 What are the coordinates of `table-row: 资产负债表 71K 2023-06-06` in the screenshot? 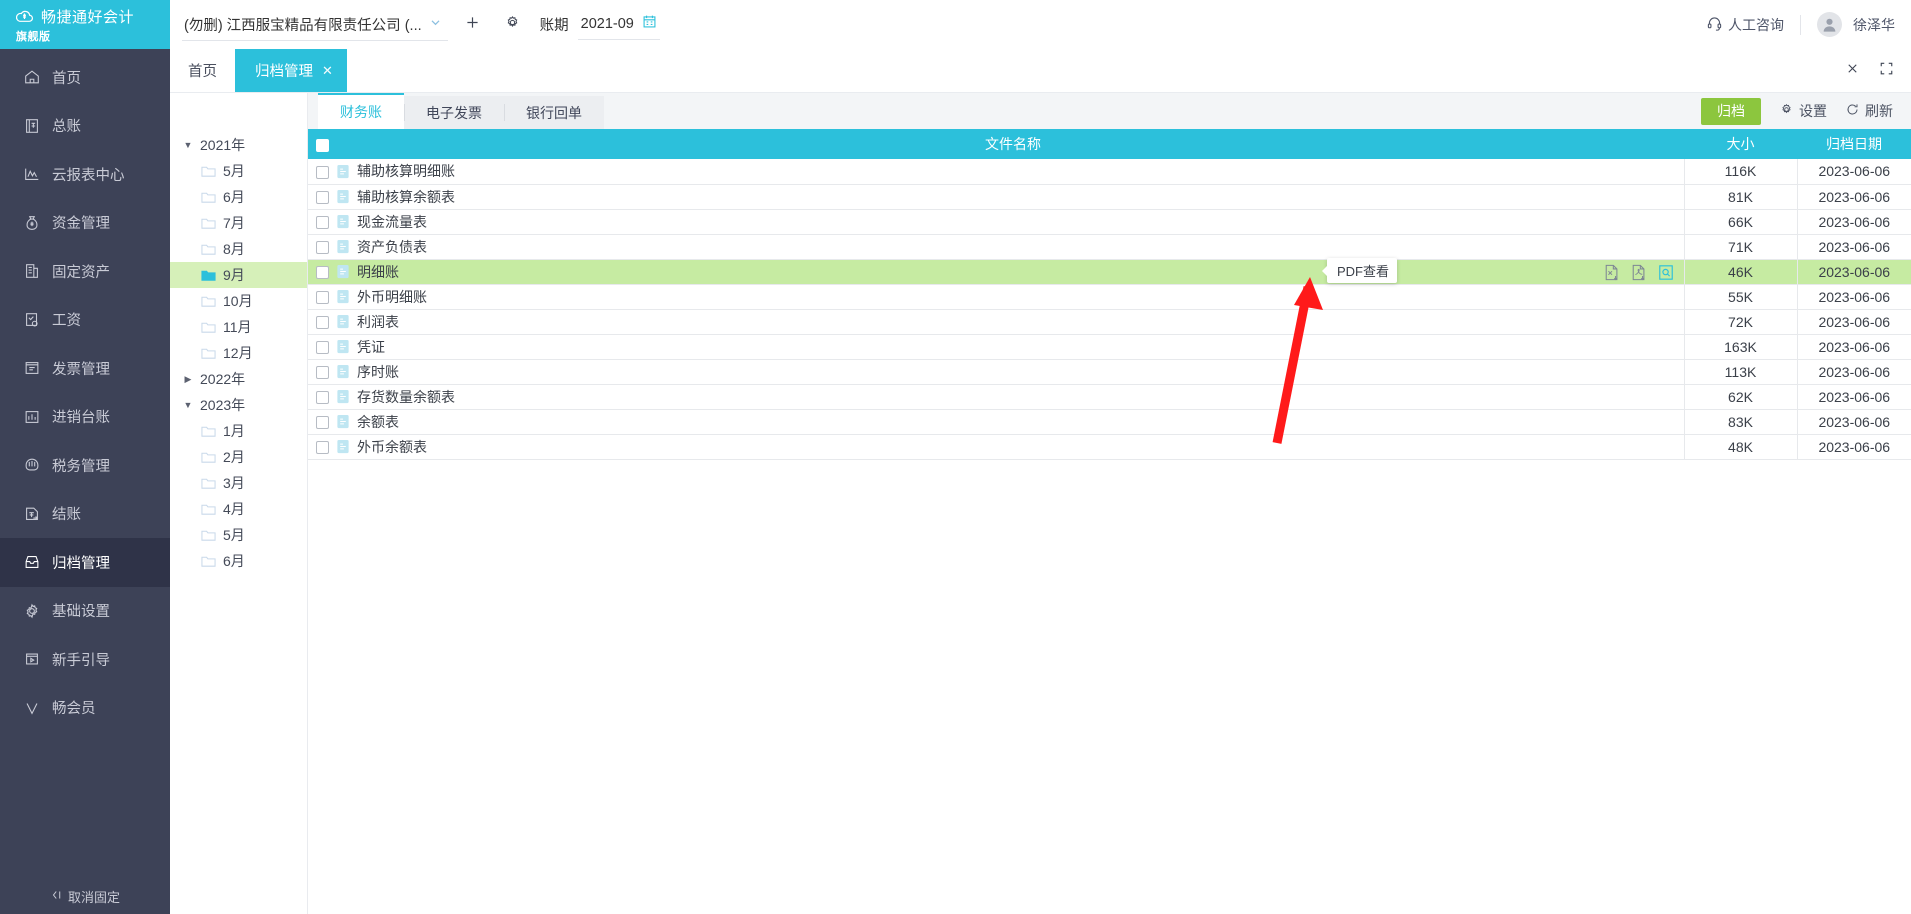 It's located at (1109, 247).